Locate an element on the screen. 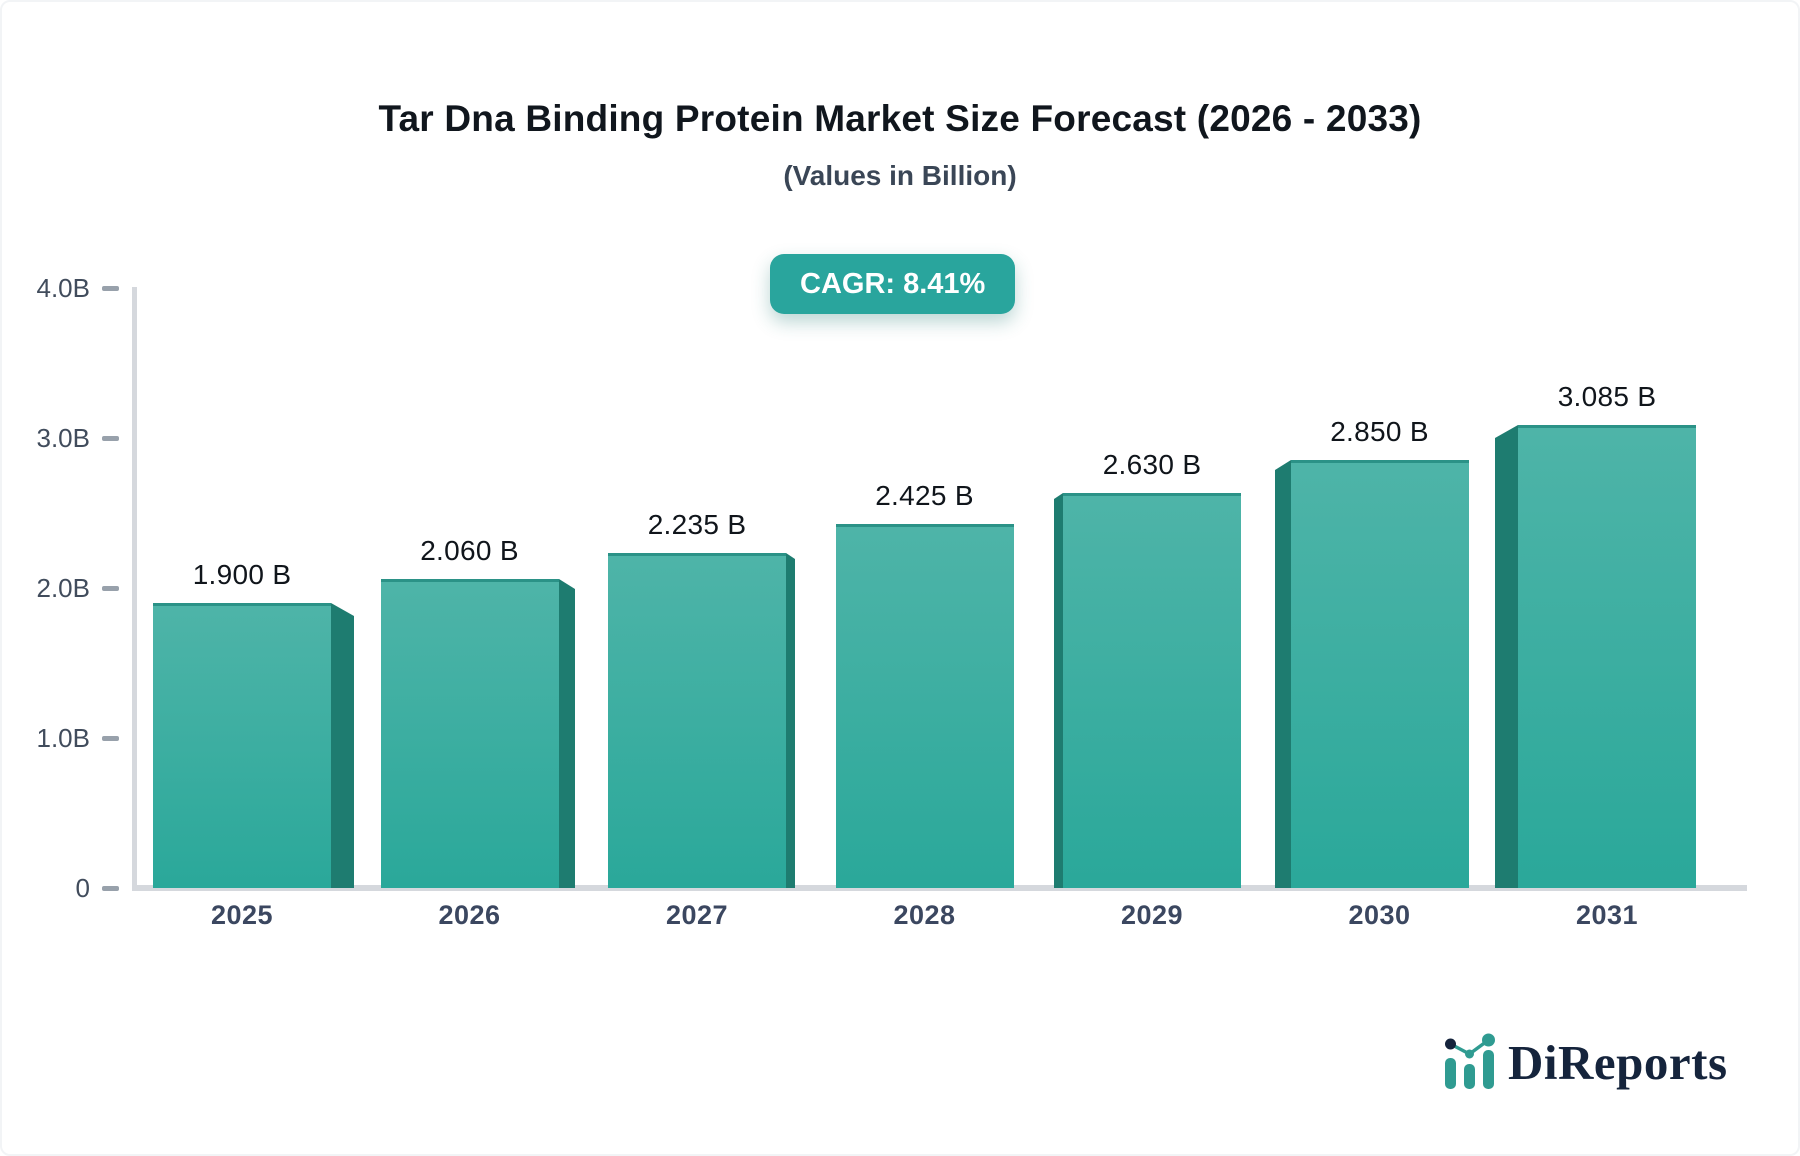  bar-value-label: 2.850 B is located at coordinates (1379, 431).